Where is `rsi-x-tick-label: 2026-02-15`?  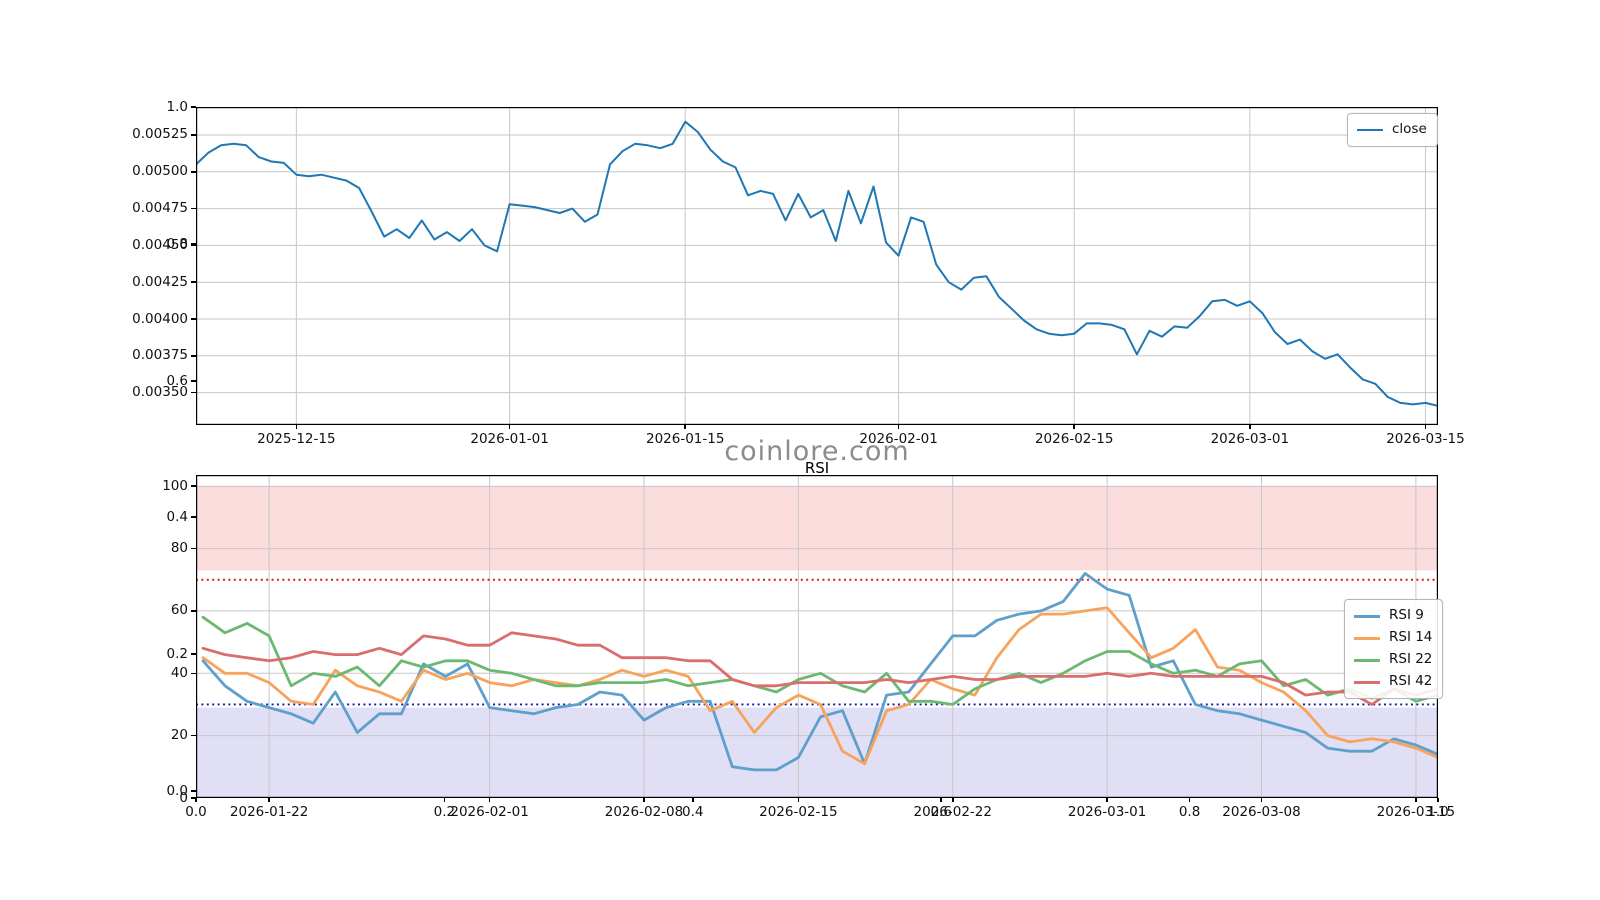
rsi-x-tick-label: 2026-02-15 is located at coordinates (798, 812).